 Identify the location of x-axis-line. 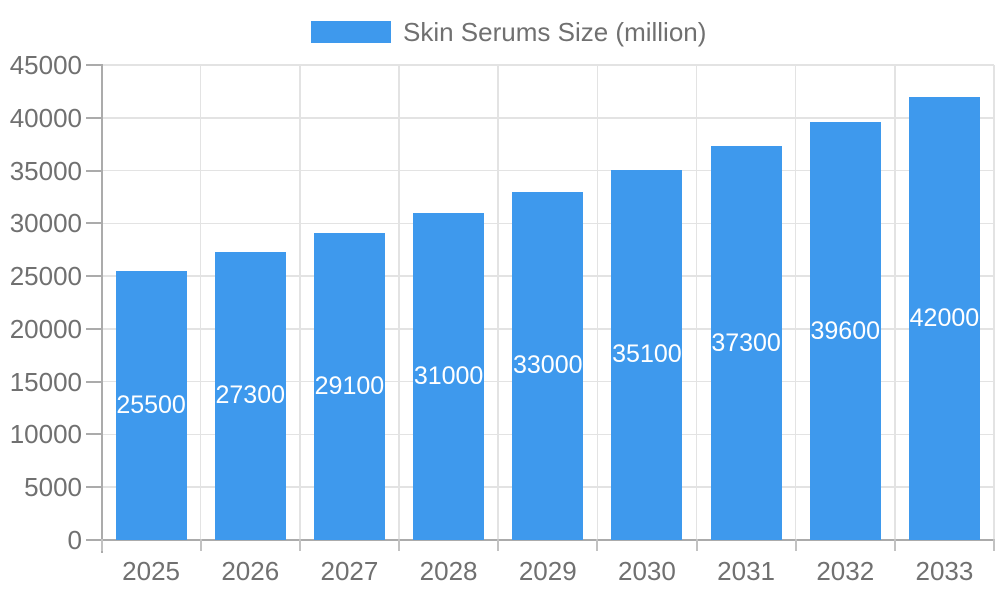
(547, 540).